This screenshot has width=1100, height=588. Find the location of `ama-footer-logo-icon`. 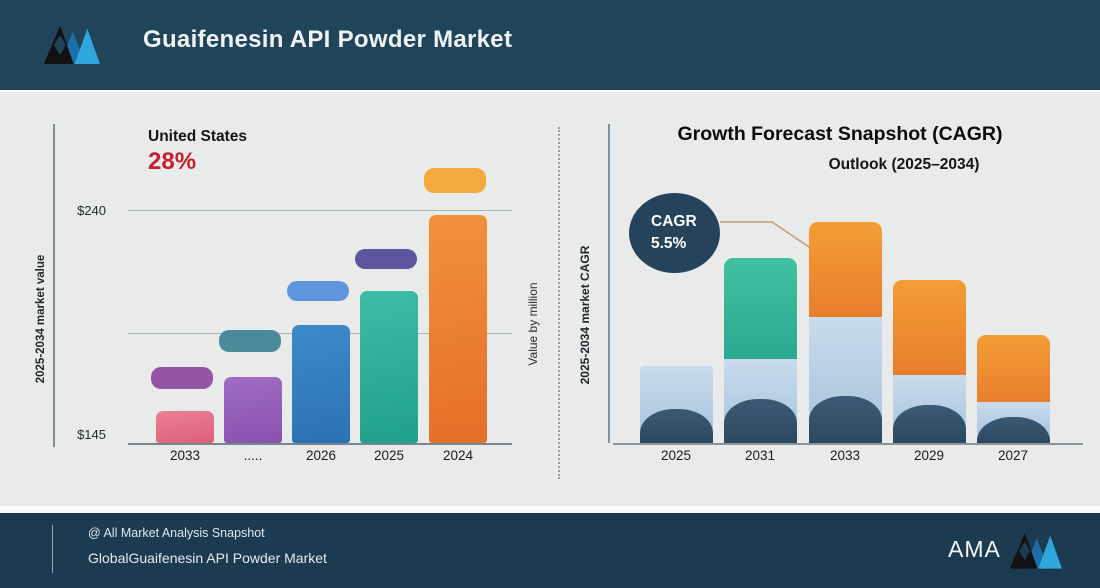

ama-footer-logo-icon is located at coordinates (1035, 551).